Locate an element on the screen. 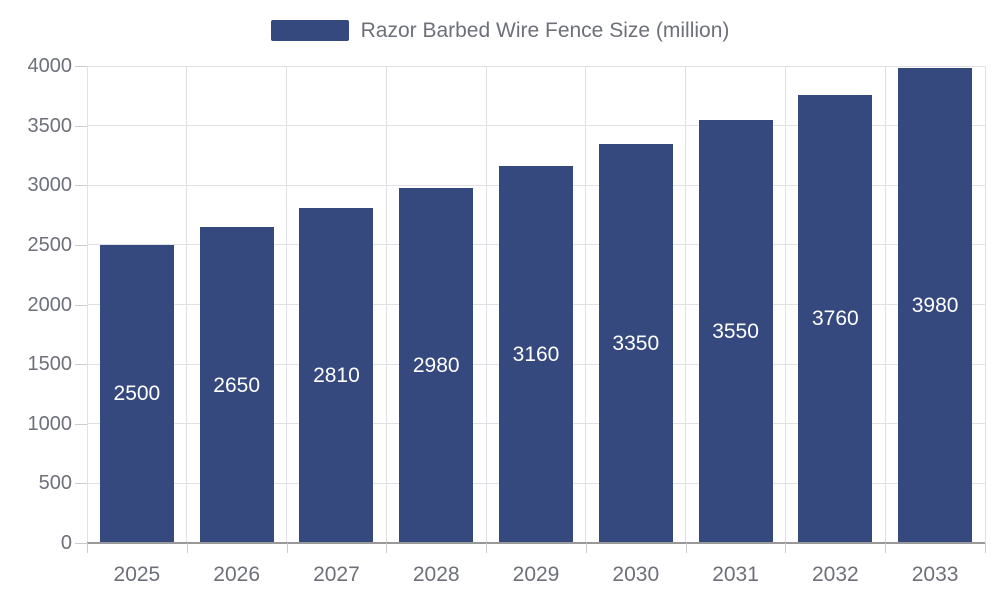 The image size is (1000, 600). bar-value-label: 2650 is located at coordinates (237, 385).